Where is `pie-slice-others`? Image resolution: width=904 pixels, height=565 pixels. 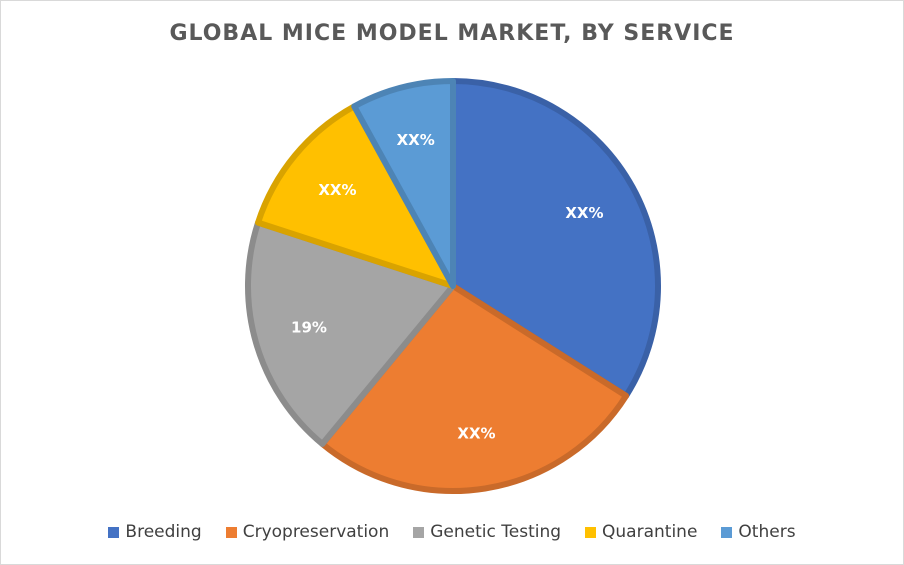 pie-slice-others is located at coordinates (403, 183).